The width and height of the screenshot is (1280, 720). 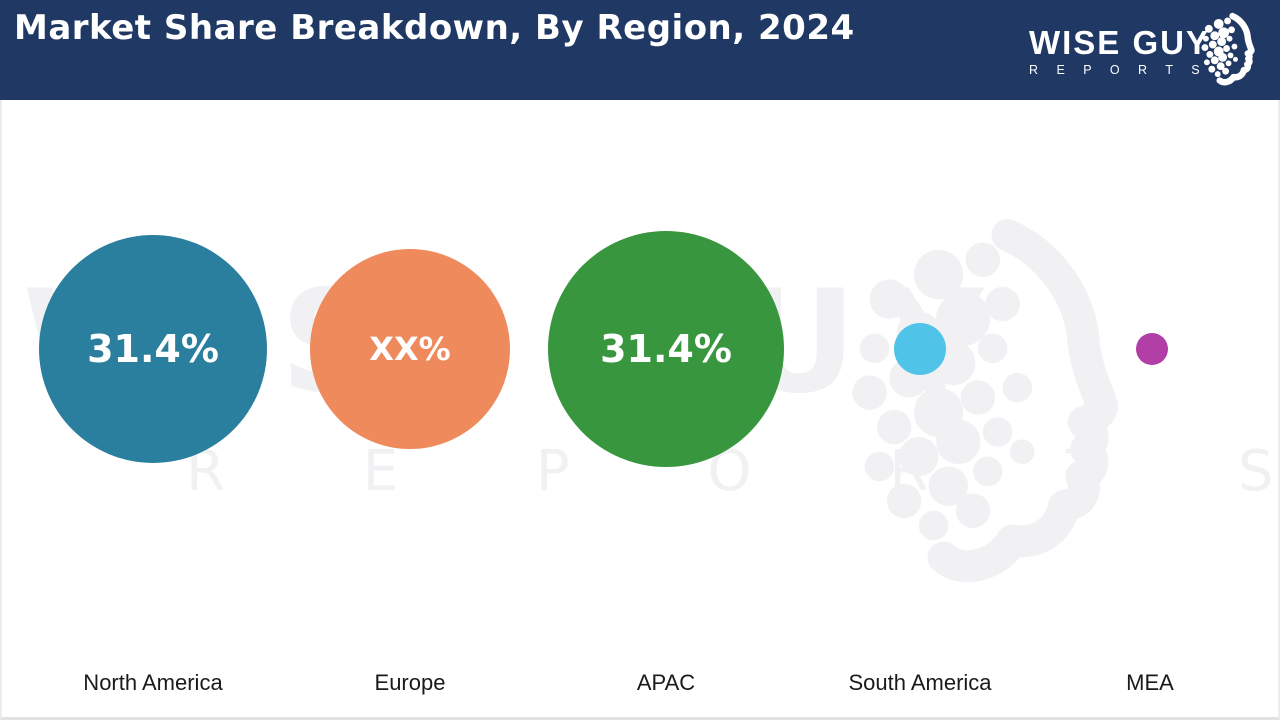 What do you see at coordinates (1005, 400) in the screenshot?
I see `watermark-head-icon` at bounding box center [1005, 400].